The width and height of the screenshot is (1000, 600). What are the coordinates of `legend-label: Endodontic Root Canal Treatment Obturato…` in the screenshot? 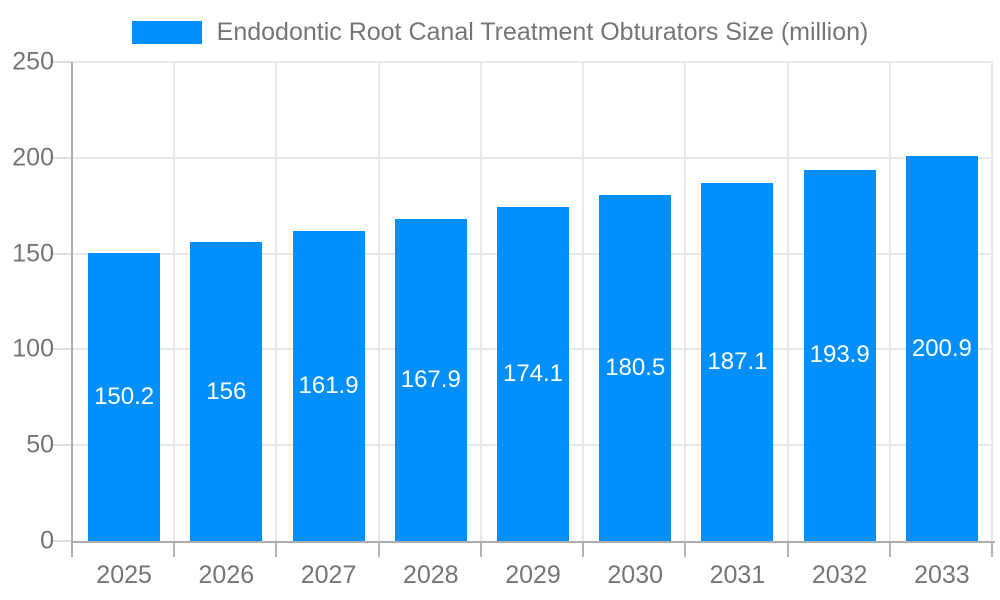 It's located at (542, 32).